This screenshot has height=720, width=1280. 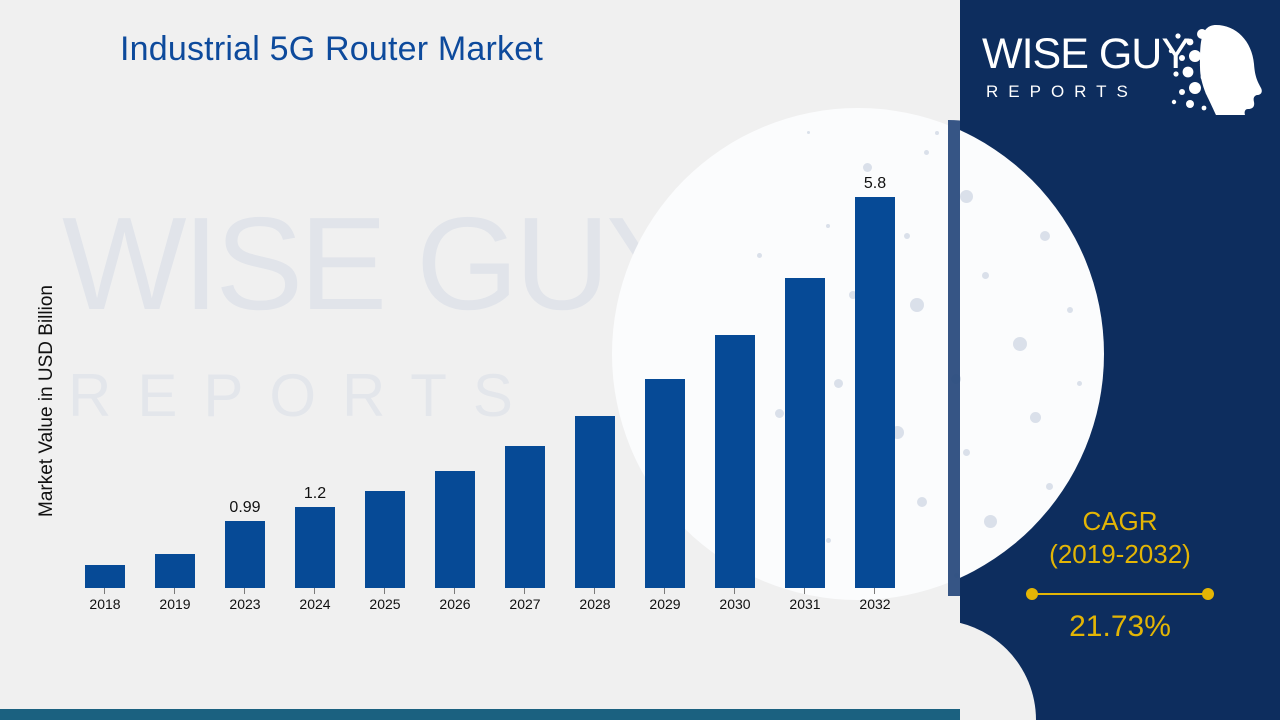 What do you see at coordinates (315, 547) in the screenshot?
I see `bar-2024` at bounding box center [315, 547].